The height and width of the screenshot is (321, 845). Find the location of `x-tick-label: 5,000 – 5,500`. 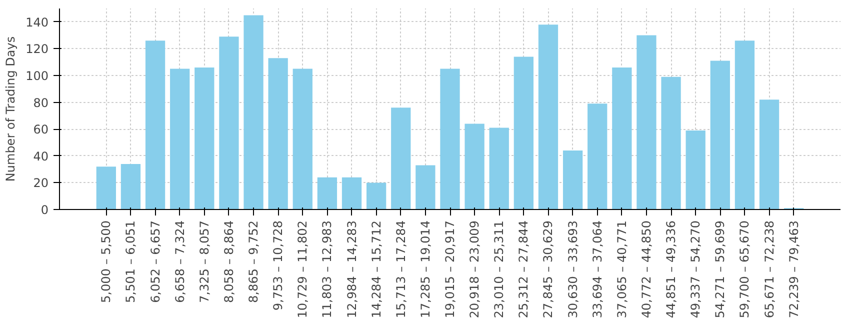

x-tick-label: 5,000 – 5,500 is located at coordinates (106, 261).